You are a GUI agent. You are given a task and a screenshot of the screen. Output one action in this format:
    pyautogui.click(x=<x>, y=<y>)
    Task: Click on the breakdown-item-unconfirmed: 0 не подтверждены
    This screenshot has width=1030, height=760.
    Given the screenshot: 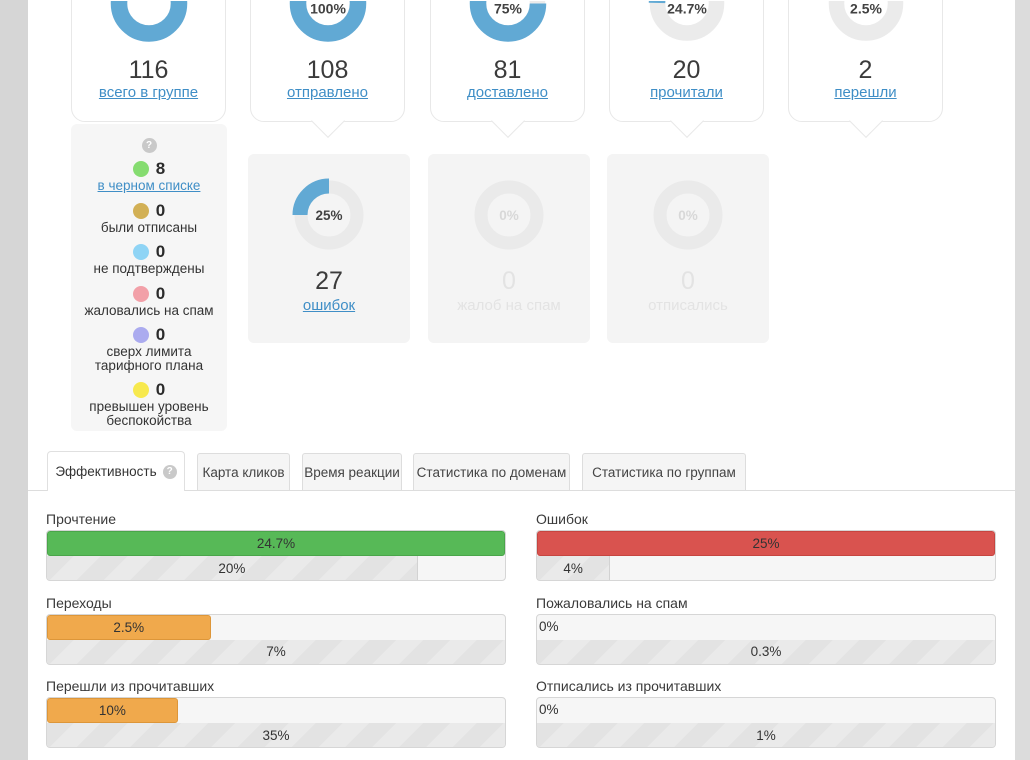 What is the action you would take?
    pyautogui.click(x=149, y=259)
    